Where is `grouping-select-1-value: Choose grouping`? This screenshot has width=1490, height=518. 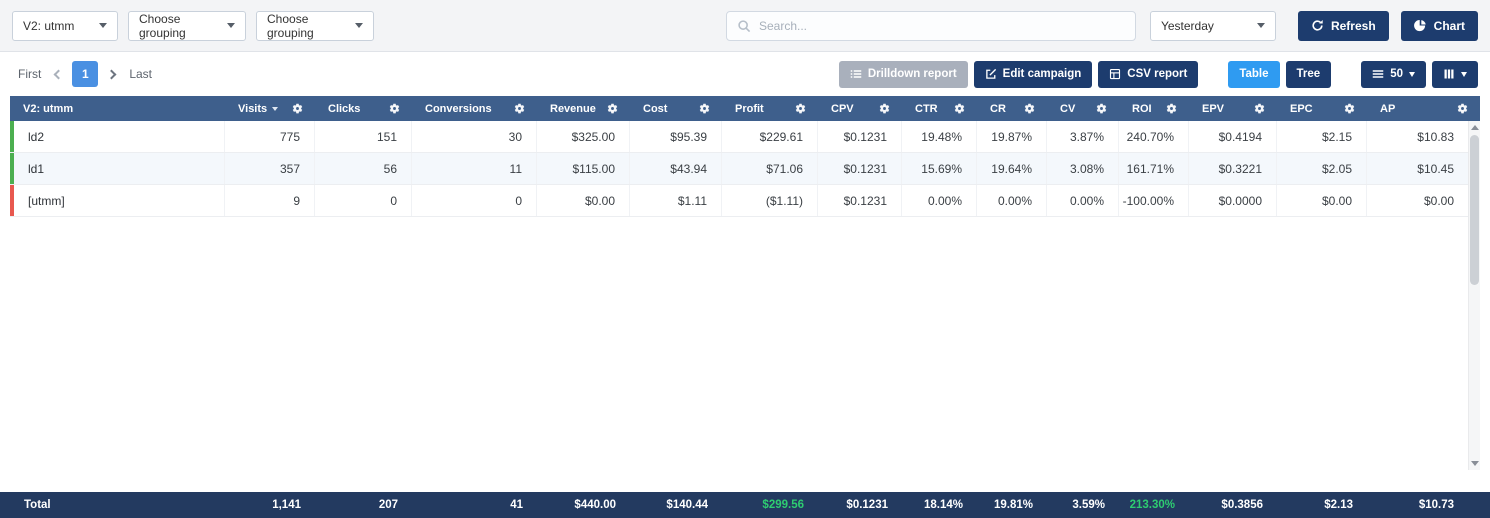 grouping-select-1-value: Choose grouping is located at coordinates (162, 25).